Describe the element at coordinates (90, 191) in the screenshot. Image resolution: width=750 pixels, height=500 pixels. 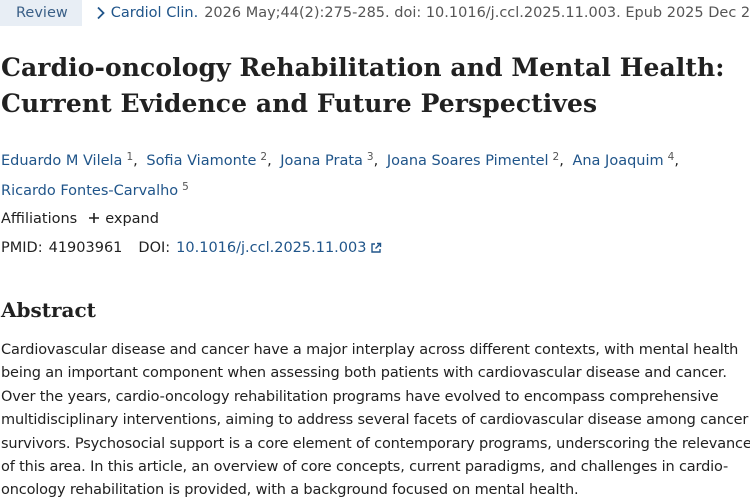
I see `author-link: Ricardo Fontes-Carvalho` at that location.